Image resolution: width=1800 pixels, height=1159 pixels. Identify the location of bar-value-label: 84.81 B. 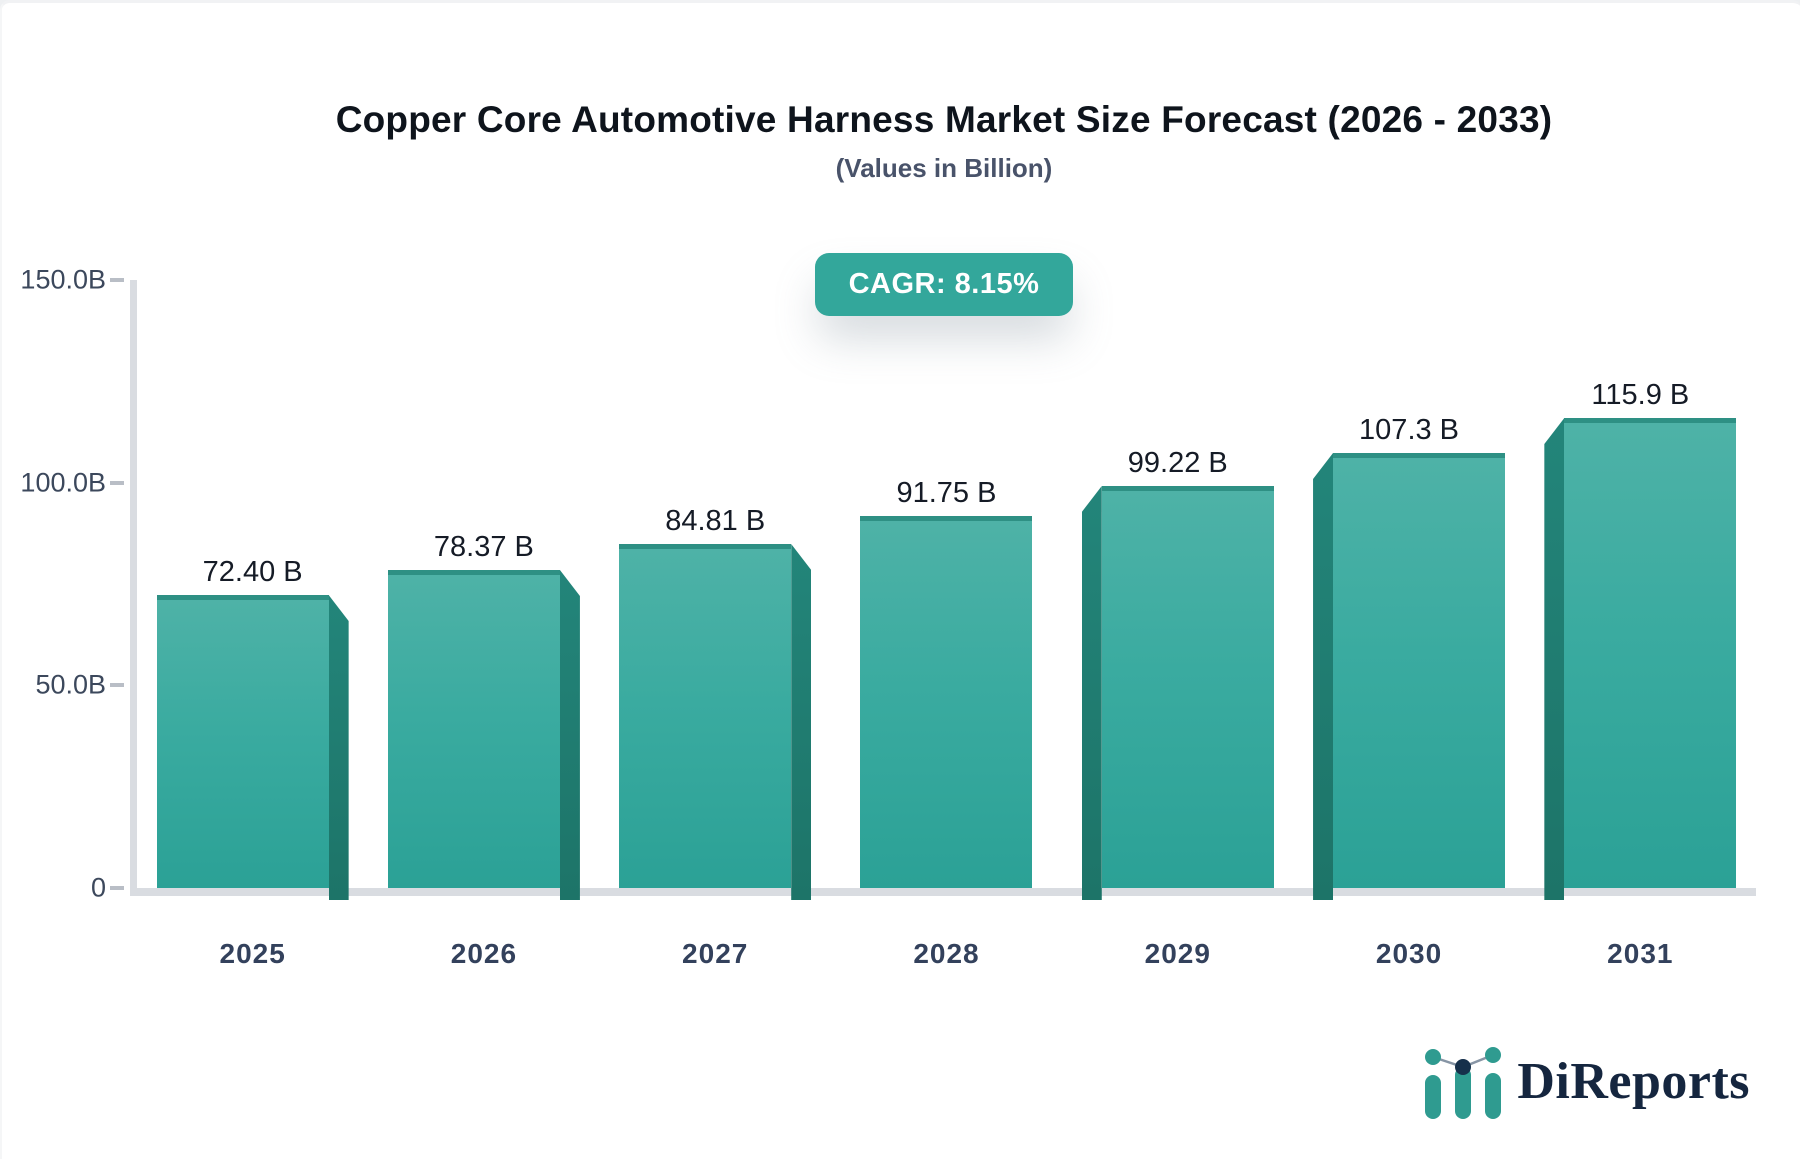
(715, 521).